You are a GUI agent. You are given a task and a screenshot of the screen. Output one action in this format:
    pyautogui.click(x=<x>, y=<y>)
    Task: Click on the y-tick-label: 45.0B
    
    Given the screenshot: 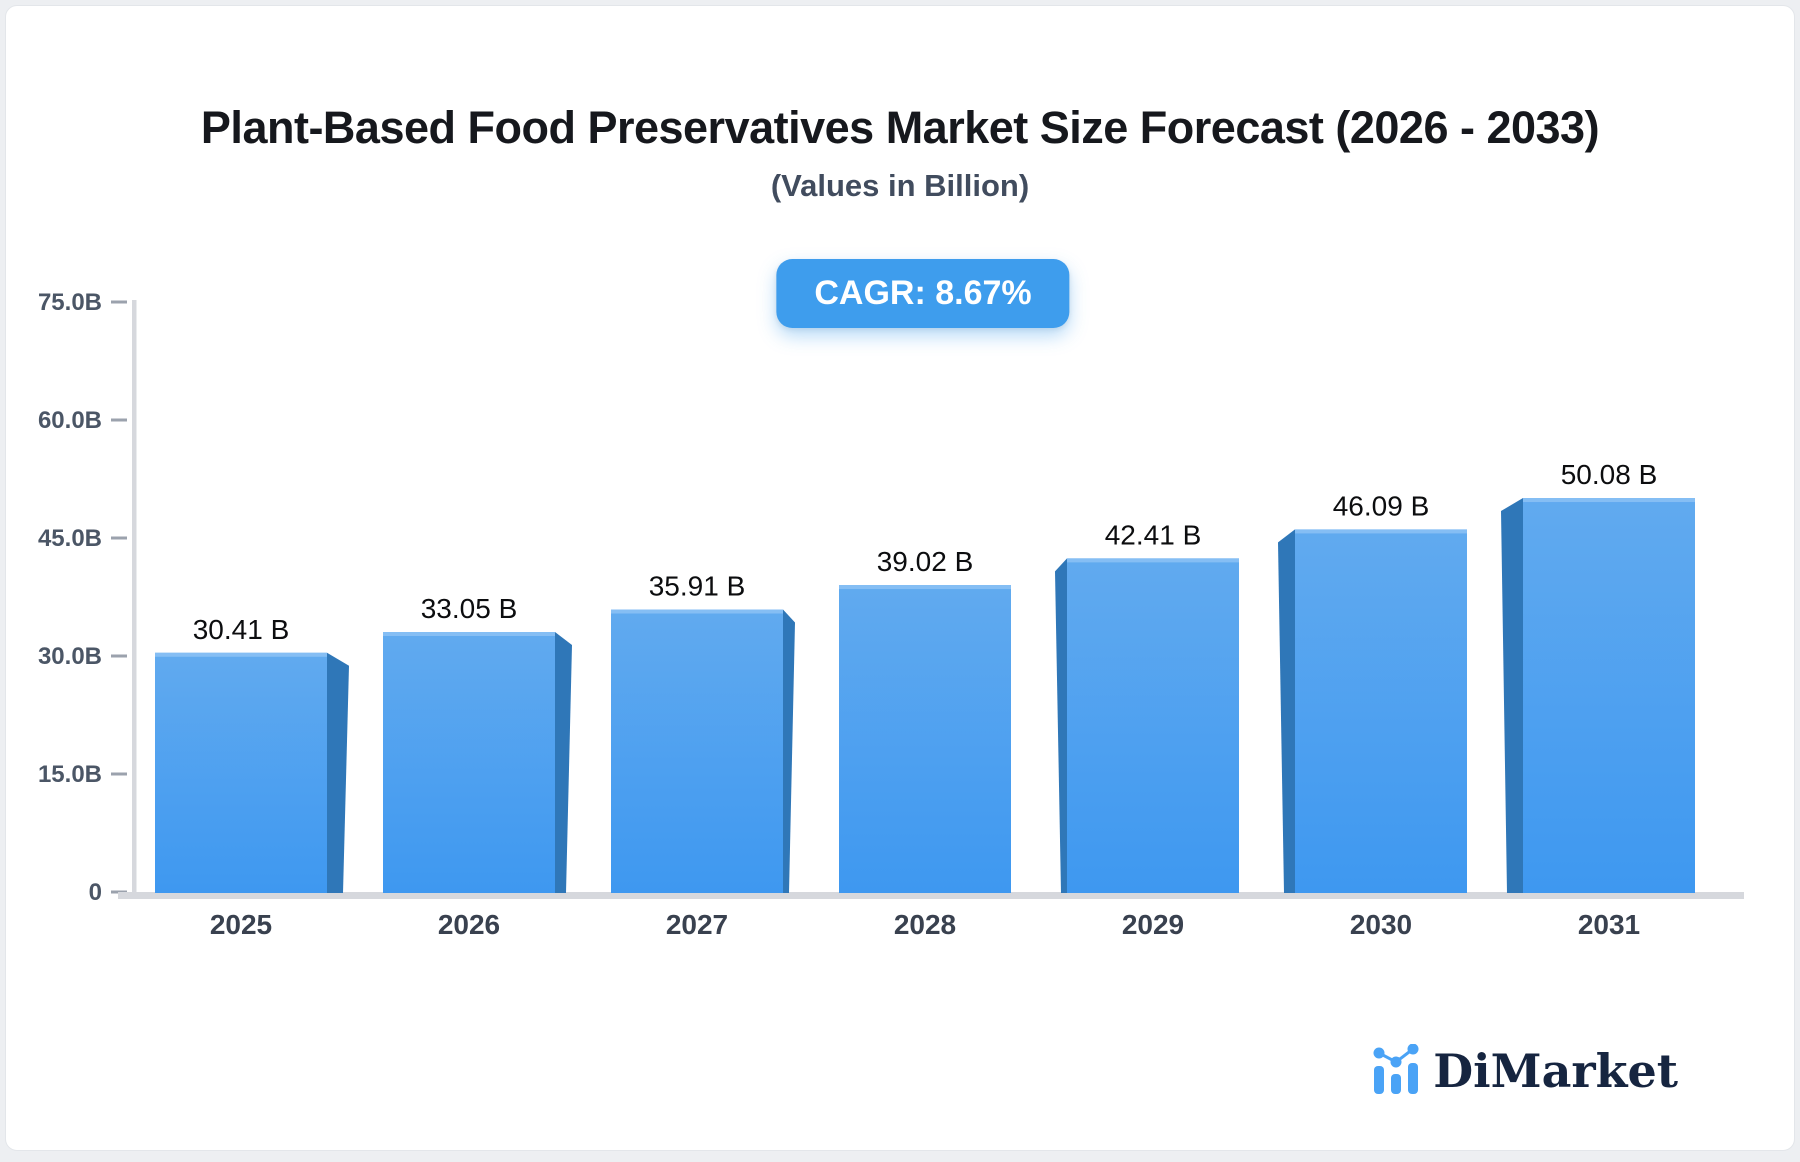 What is the action you would take?
    pyautogui.click(x=70, y=538)
    